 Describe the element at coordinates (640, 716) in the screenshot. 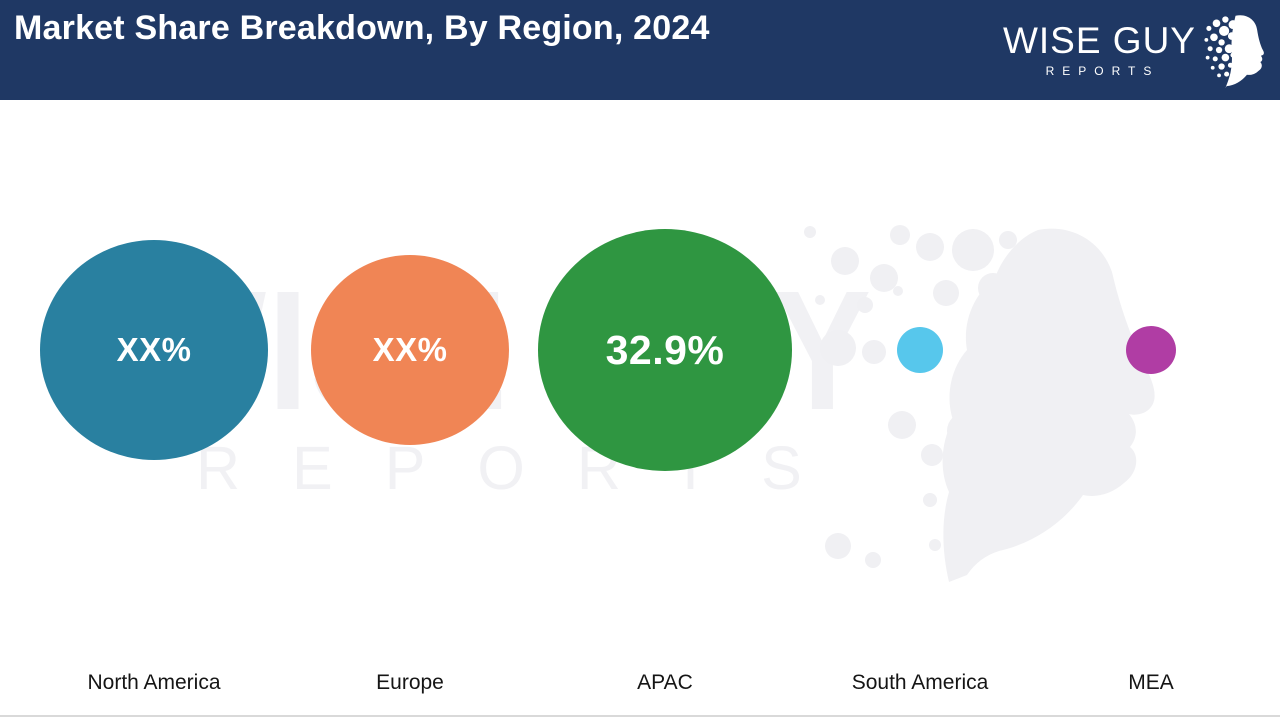

I see `bottom-divider` at that location.